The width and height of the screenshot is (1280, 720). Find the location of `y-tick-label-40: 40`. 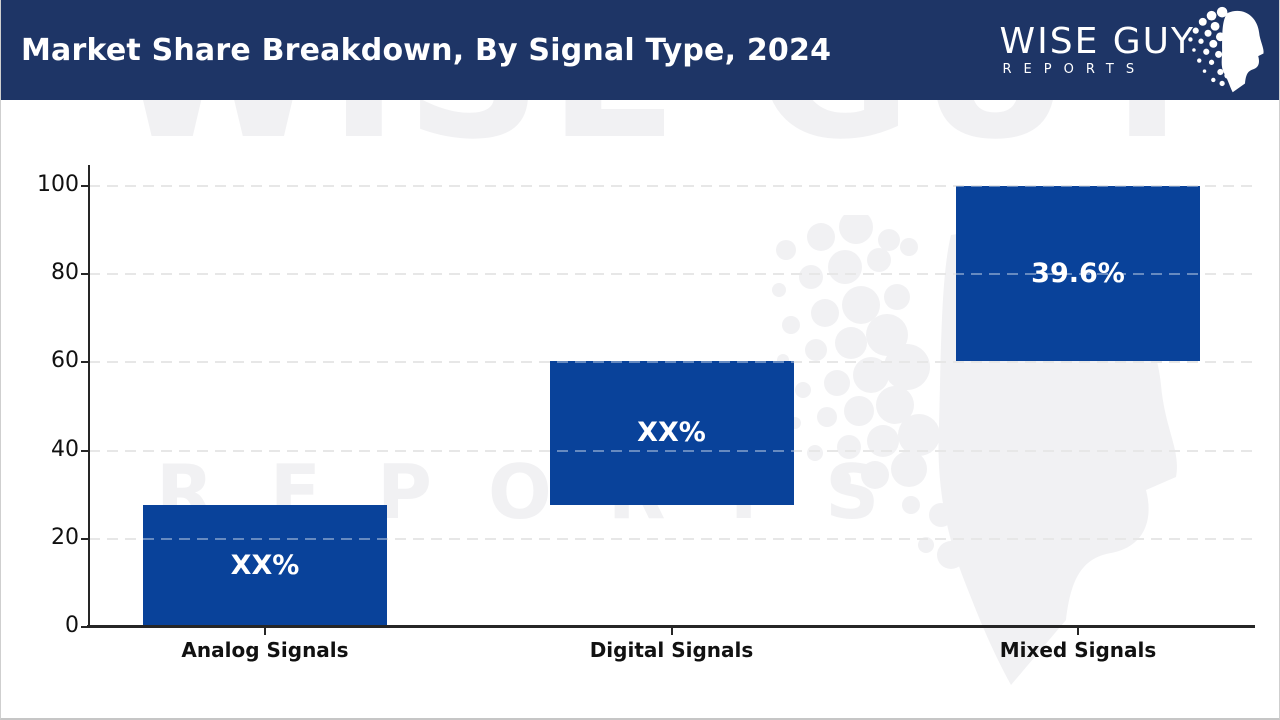

y-tick-label-40: 40 is located at coordinates (65, 449).